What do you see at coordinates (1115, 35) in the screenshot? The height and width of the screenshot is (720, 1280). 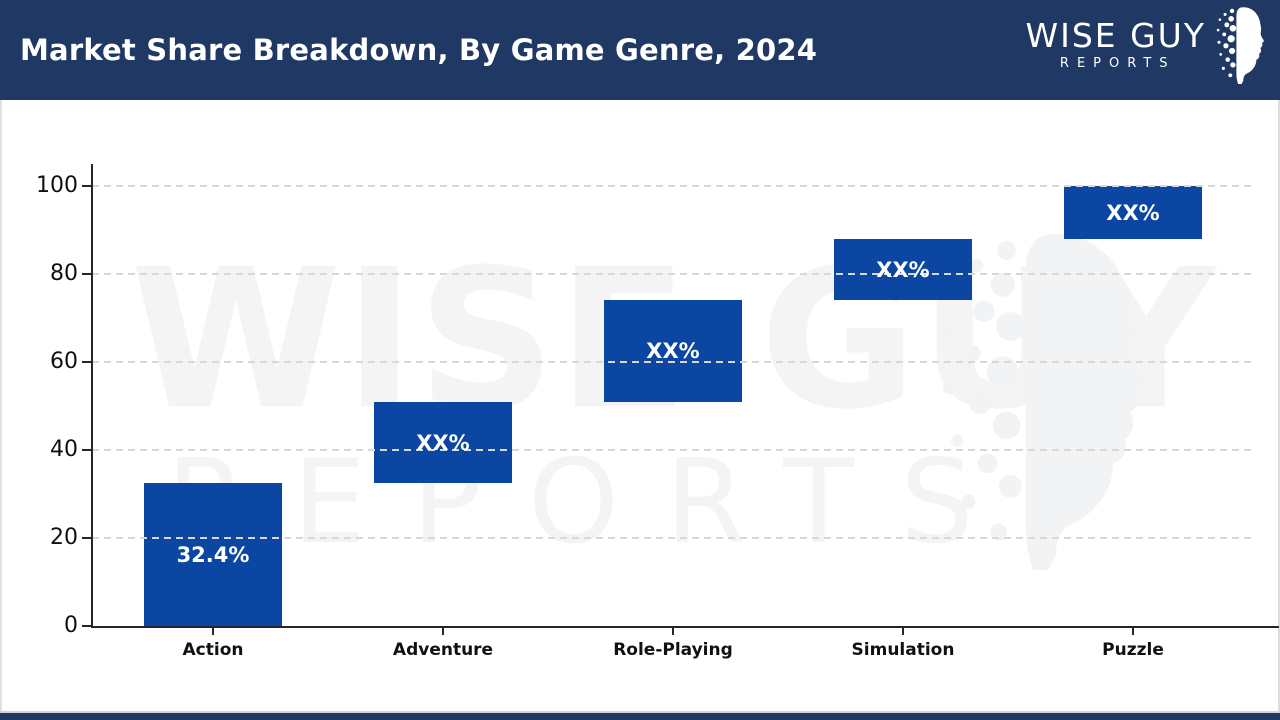 I see `logo-wiseguy-text: WISE GUY` at bounding box center [1115, 35].